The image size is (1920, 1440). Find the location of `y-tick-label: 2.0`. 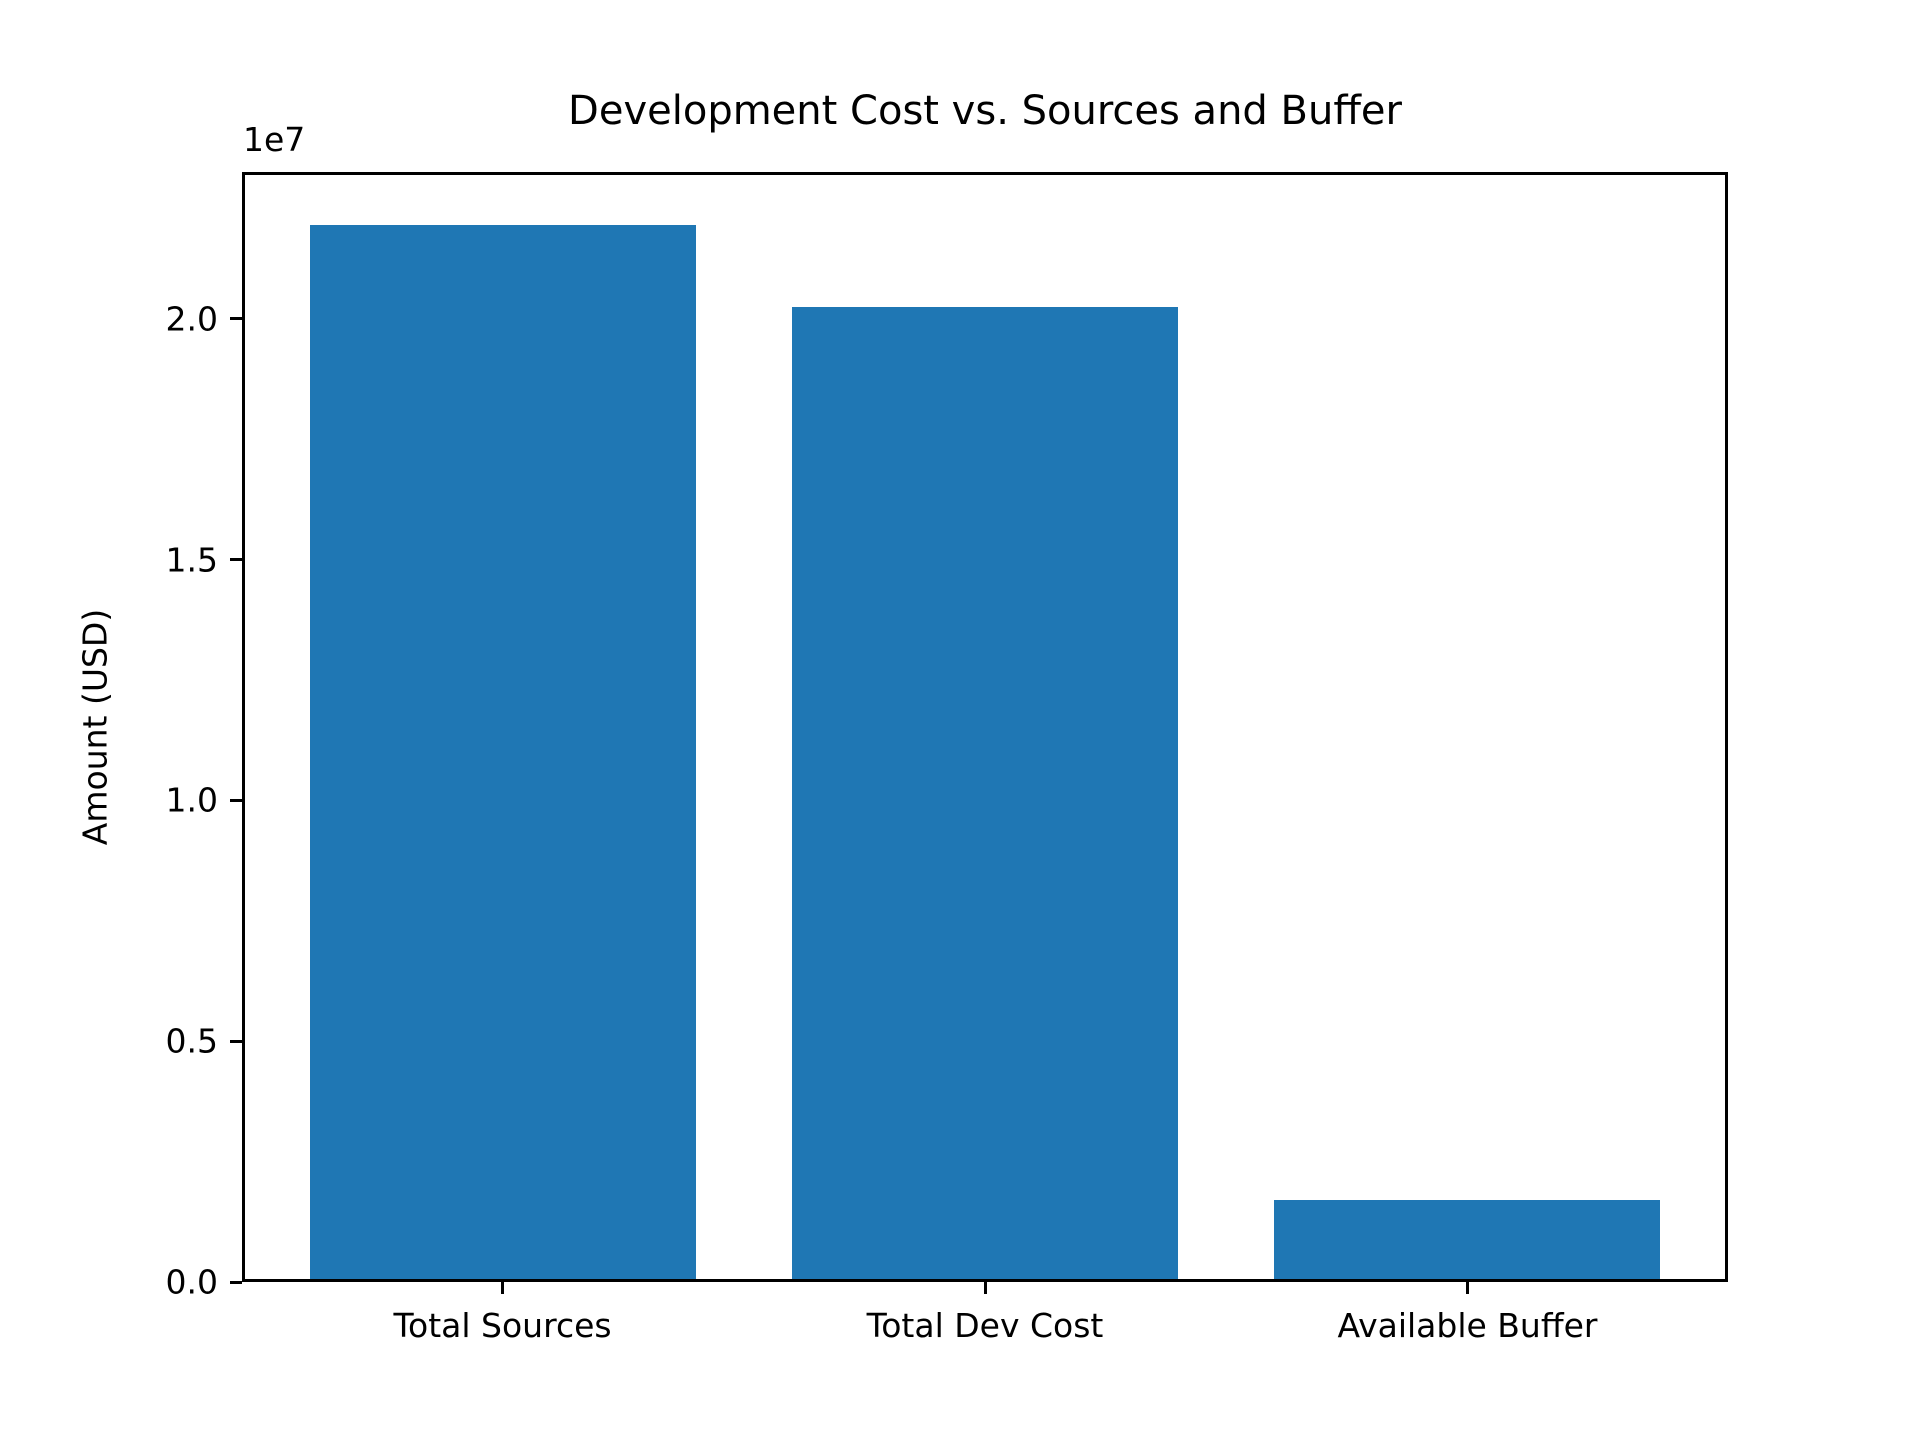

y-tick-label: 2.0 is located at coordinates (191, 319).